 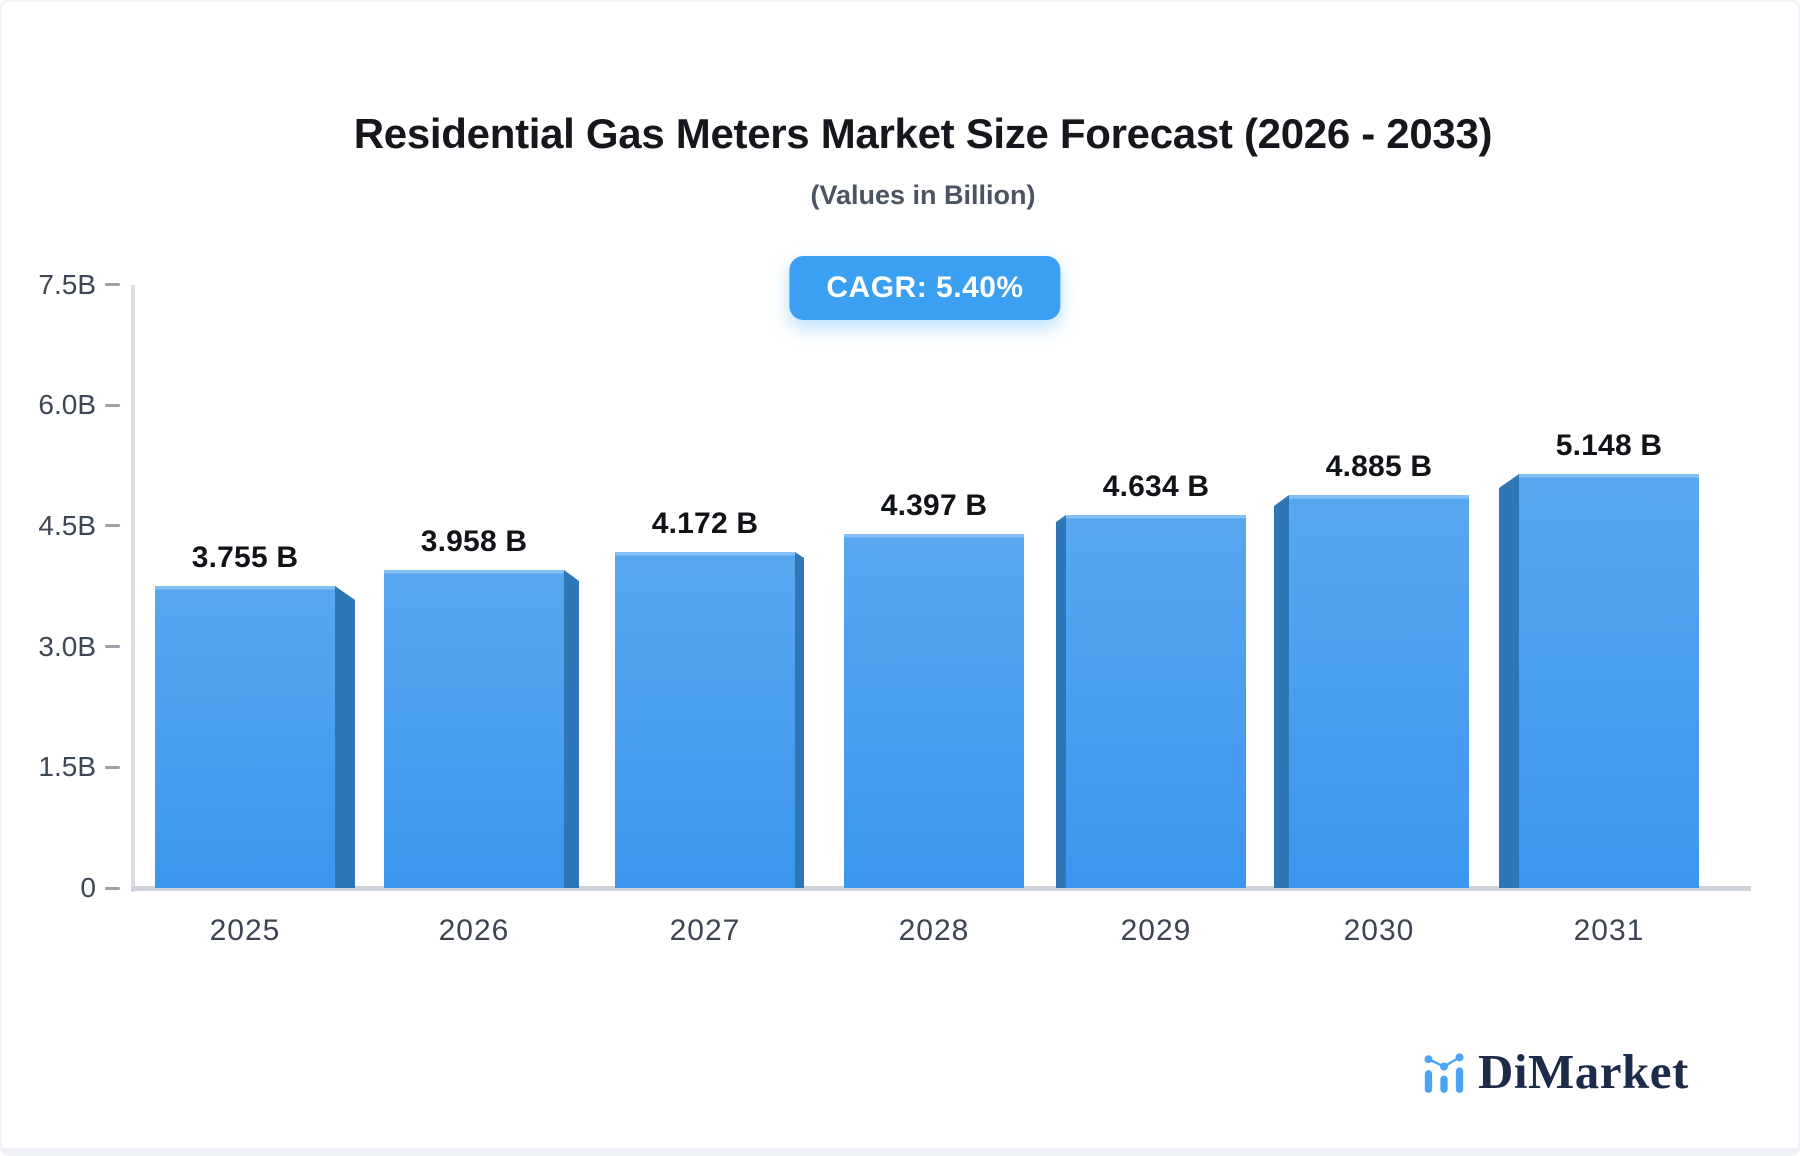 What do you see at coordinates (941, 888) in the screenshot?
I see `x-axis-line` at bounding box center [941, 888].